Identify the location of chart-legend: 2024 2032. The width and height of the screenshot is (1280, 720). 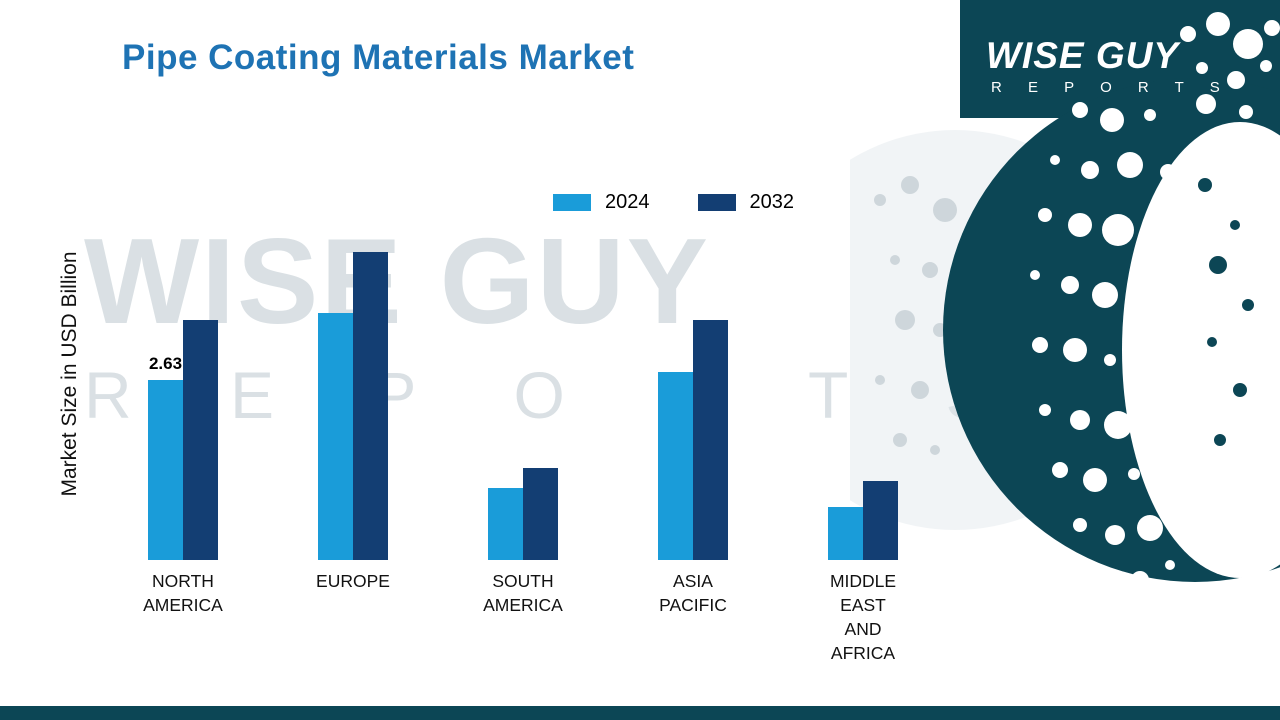
(673, 202).